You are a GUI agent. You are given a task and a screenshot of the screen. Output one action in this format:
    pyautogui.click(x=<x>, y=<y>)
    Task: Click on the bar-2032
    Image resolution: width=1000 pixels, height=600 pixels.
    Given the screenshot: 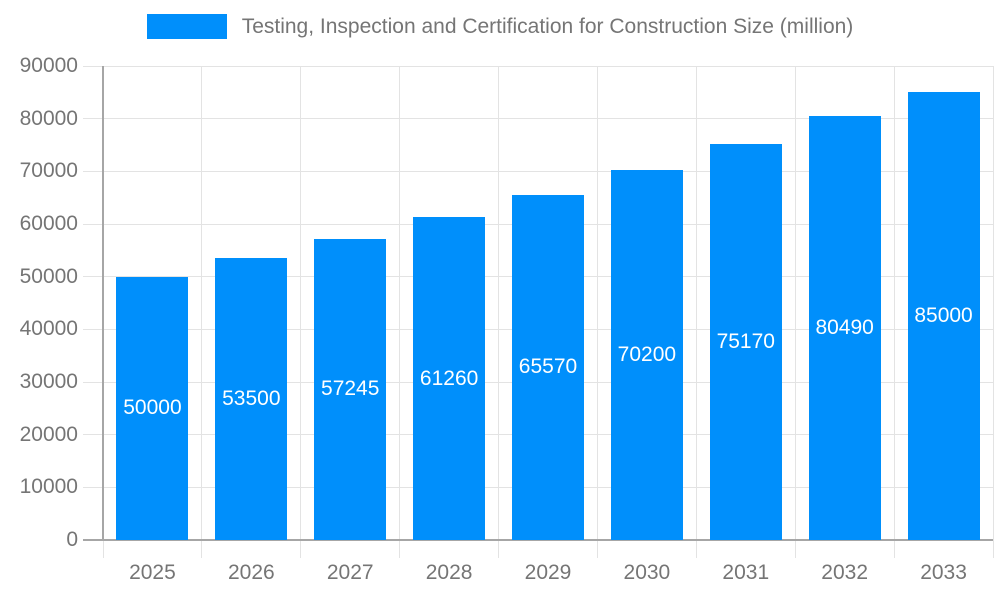 What is the action you would take?
    pyautogui.click(x=844, y=328)
    